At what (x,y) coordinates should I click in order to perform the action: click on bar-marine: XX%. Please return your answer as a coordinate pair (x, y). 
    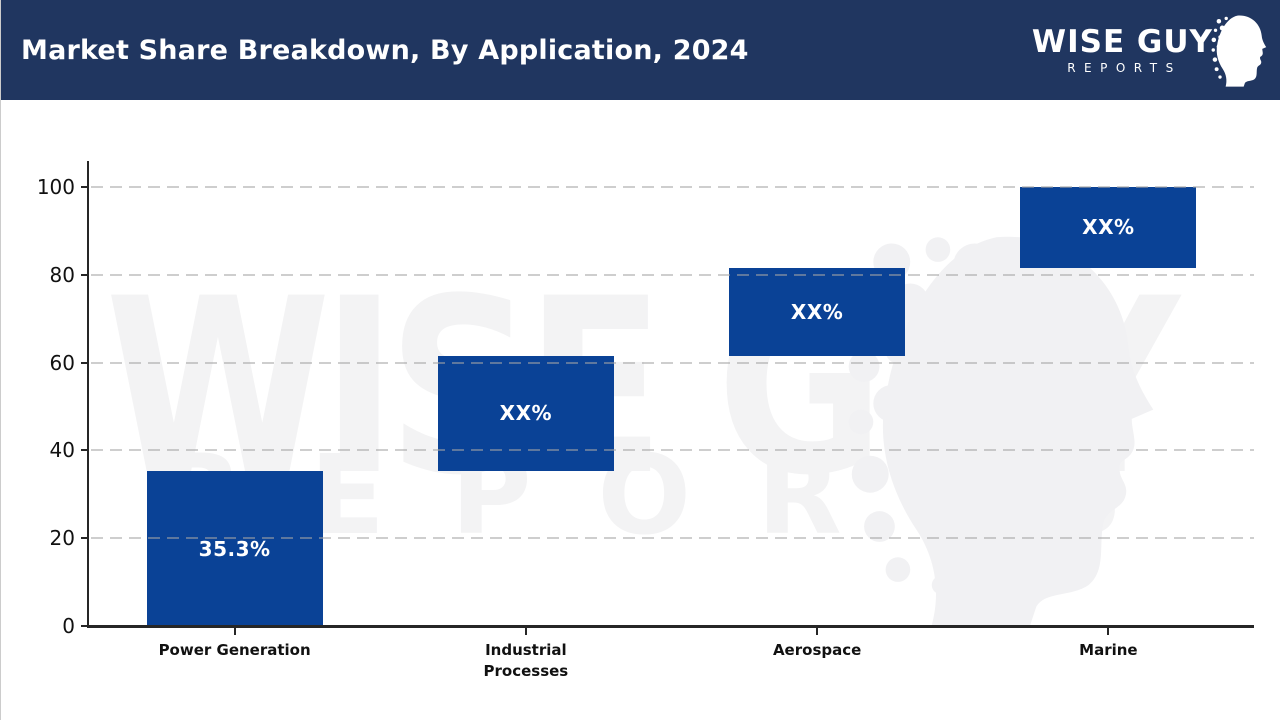
    Looking at the image, I should click on (1108, 227).